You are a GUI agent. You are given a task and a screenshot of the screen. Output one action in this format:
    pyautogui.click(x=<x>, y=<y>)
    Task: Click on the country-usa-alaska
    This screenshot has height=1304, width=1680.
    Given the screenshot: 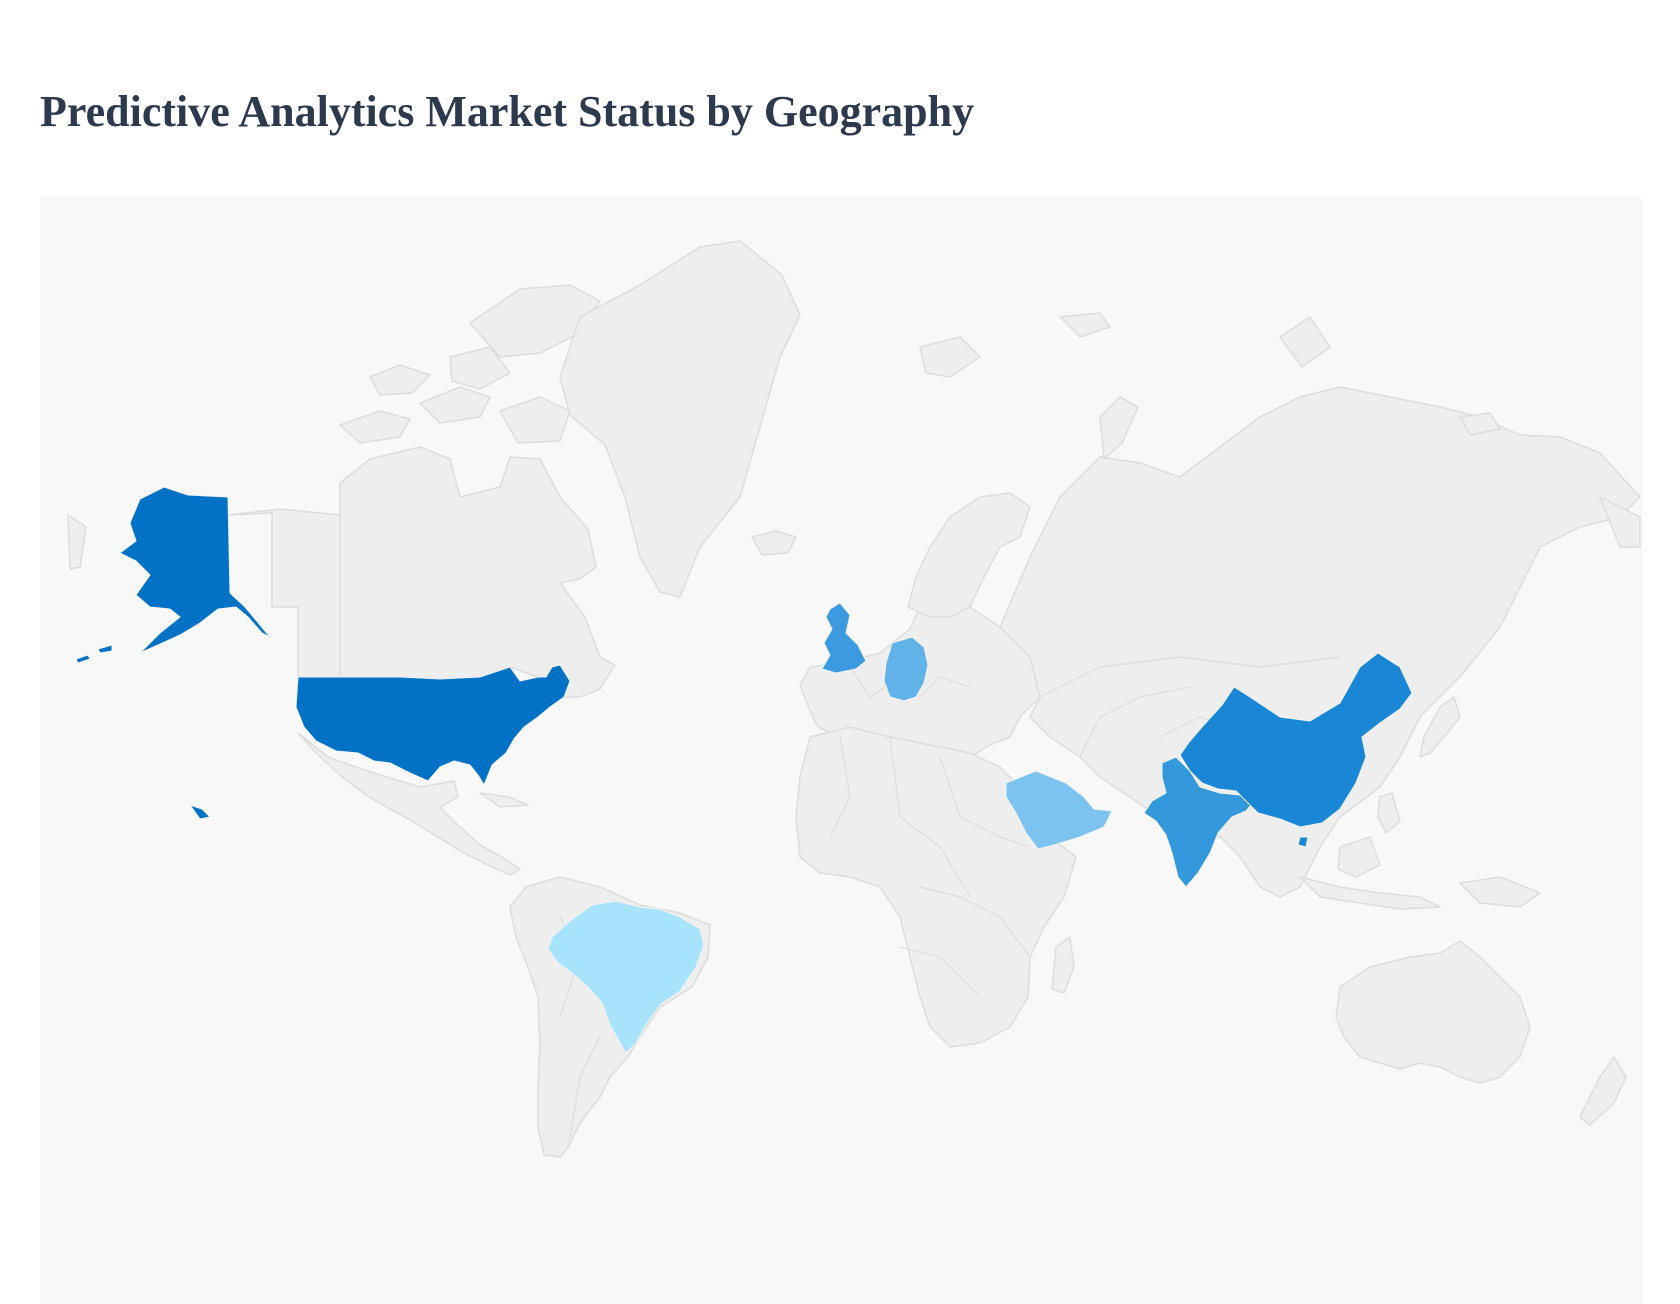 What is the action you would take?
    pyautogui.click(x=195, y=570)
    